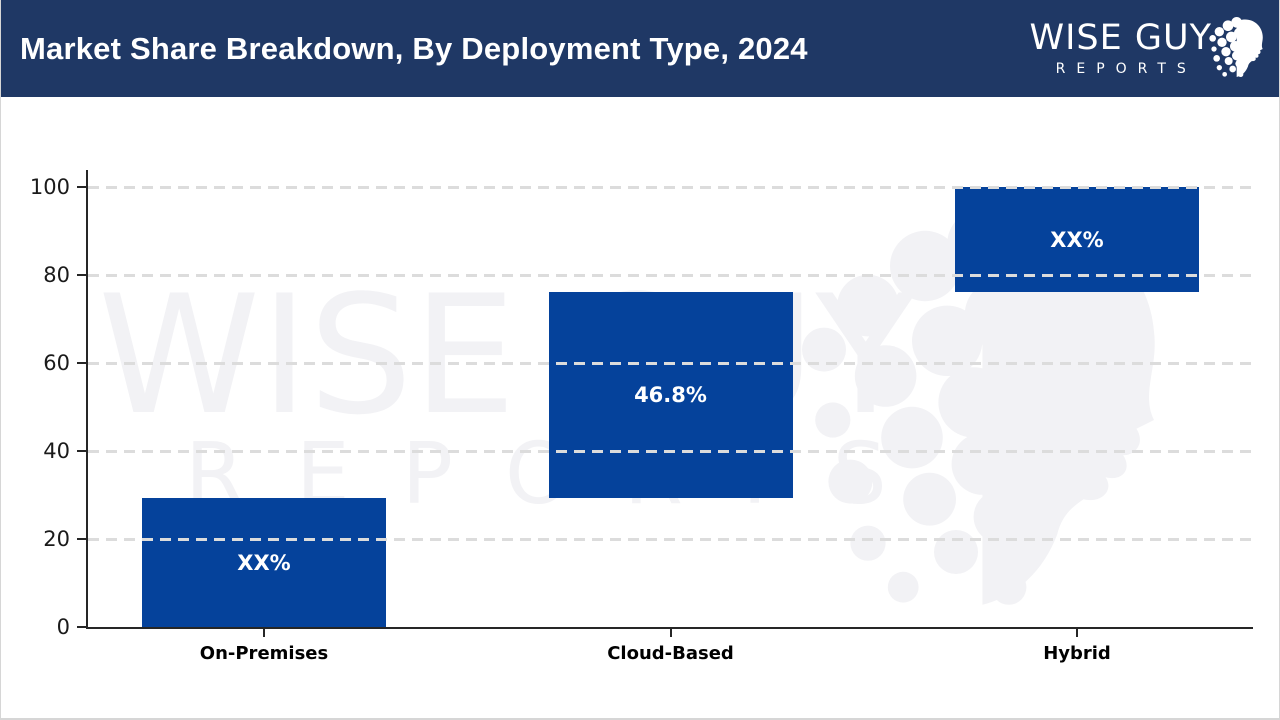  I want to click on y-tick-label-20: 20, so click(56, 539).